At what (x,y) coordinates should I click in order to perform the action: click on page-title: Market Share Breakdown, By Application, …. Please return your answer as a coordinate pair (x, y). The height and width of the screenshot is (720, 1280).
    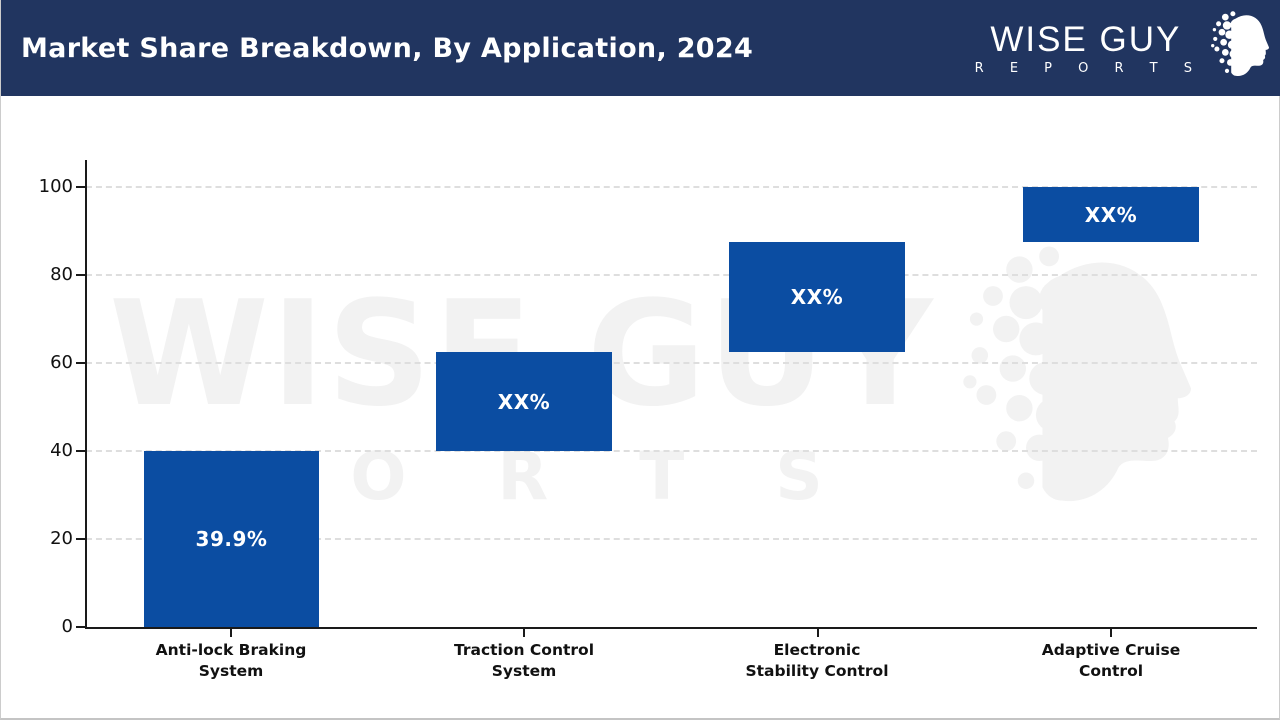
    Looking at the image, I should click on (387, 48).